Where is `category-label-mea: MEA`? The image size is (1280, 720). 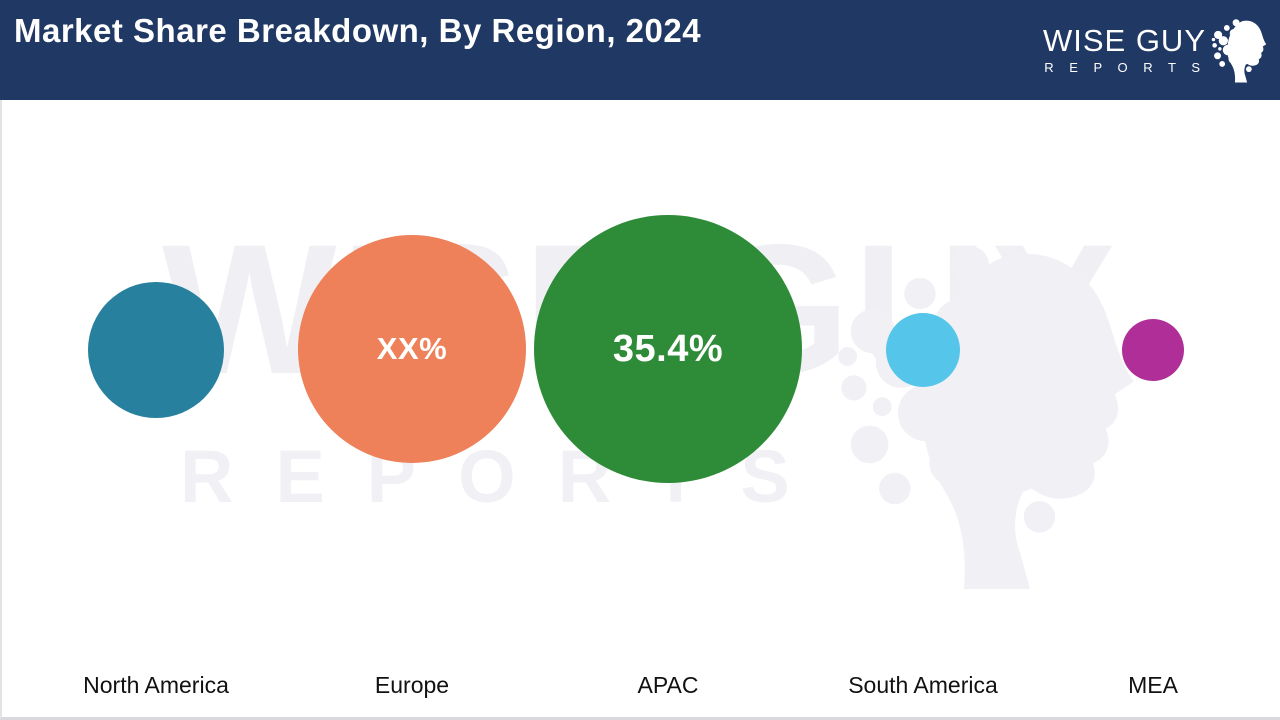 category-label-mea: MEA is located at coordinates (1153, 685).